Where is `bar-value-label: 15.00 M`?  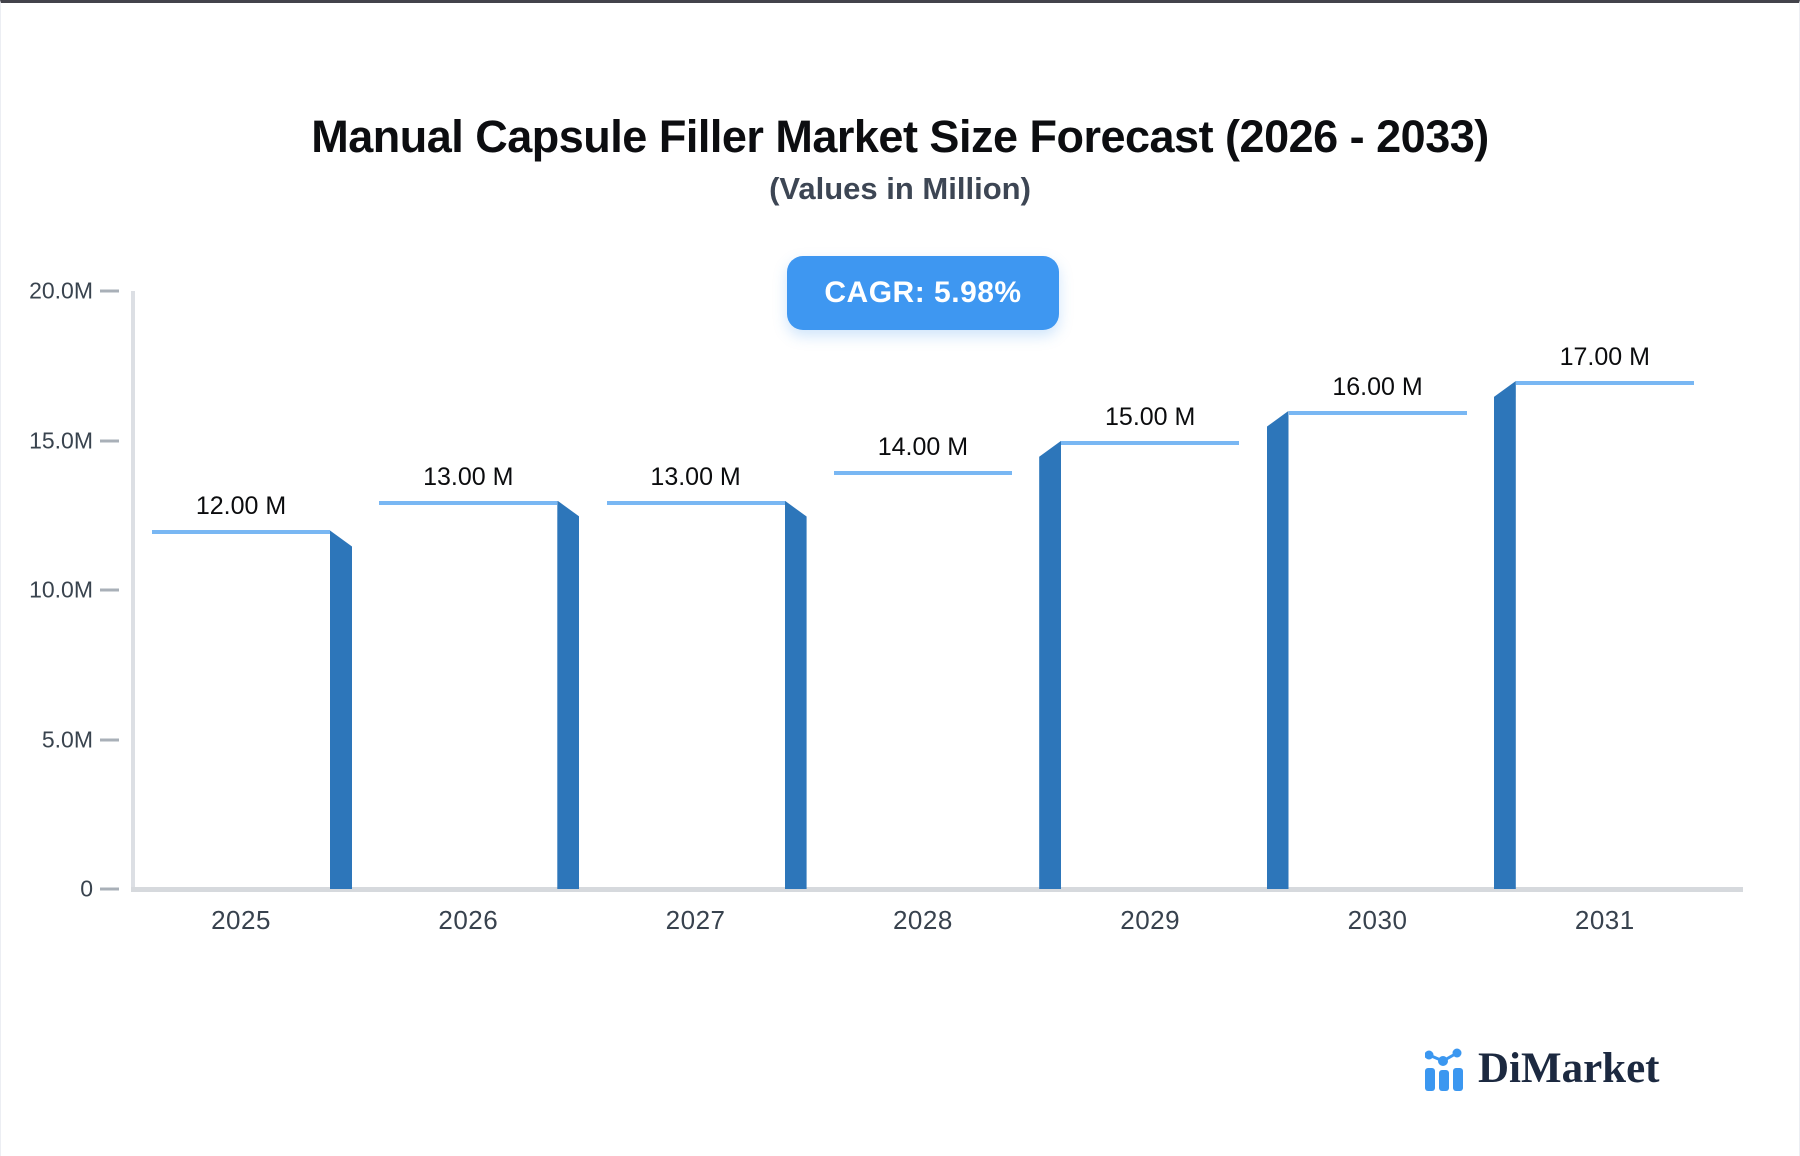 bar-value-label: 15.00 M is located at coordinates (1150, 416).